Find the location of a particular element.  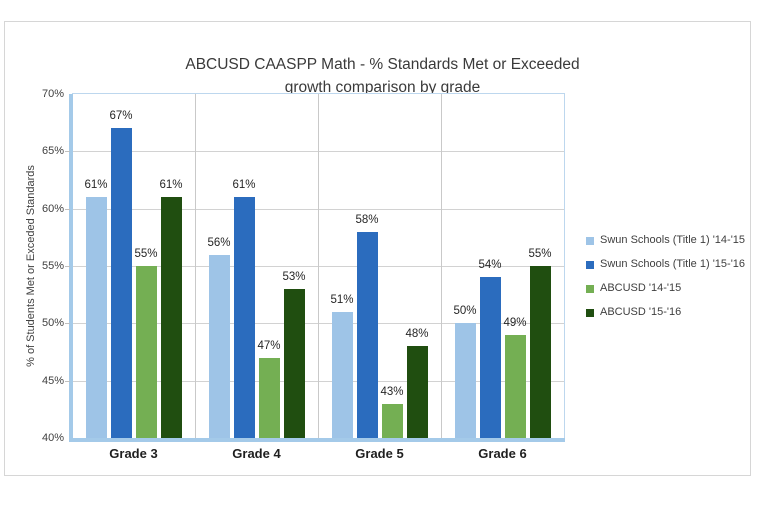

y-tick-label: 45% is located at coordinates (52, 380).